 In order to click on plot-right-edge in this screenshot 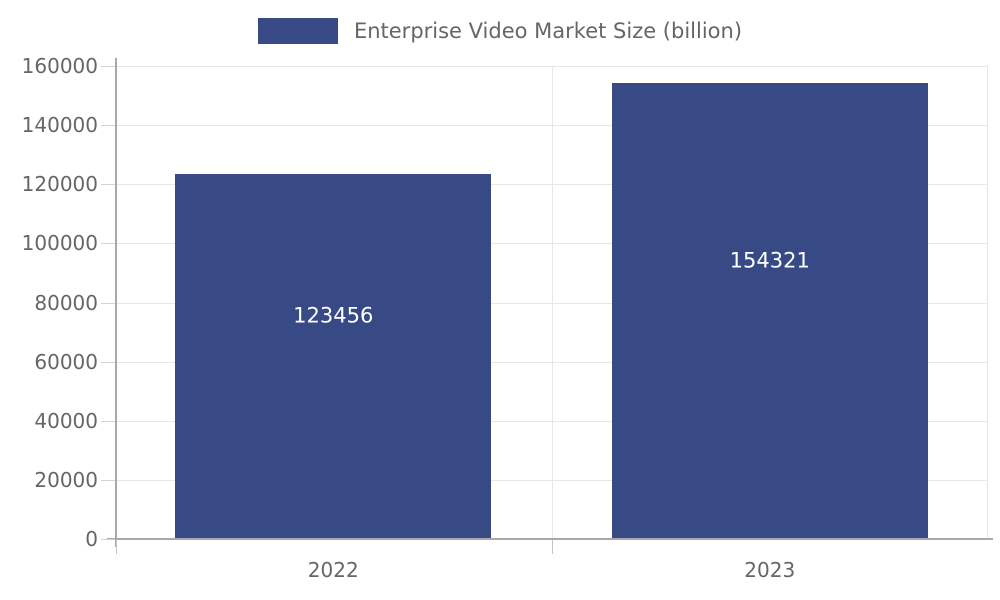, I will do `click(987, 302)`.